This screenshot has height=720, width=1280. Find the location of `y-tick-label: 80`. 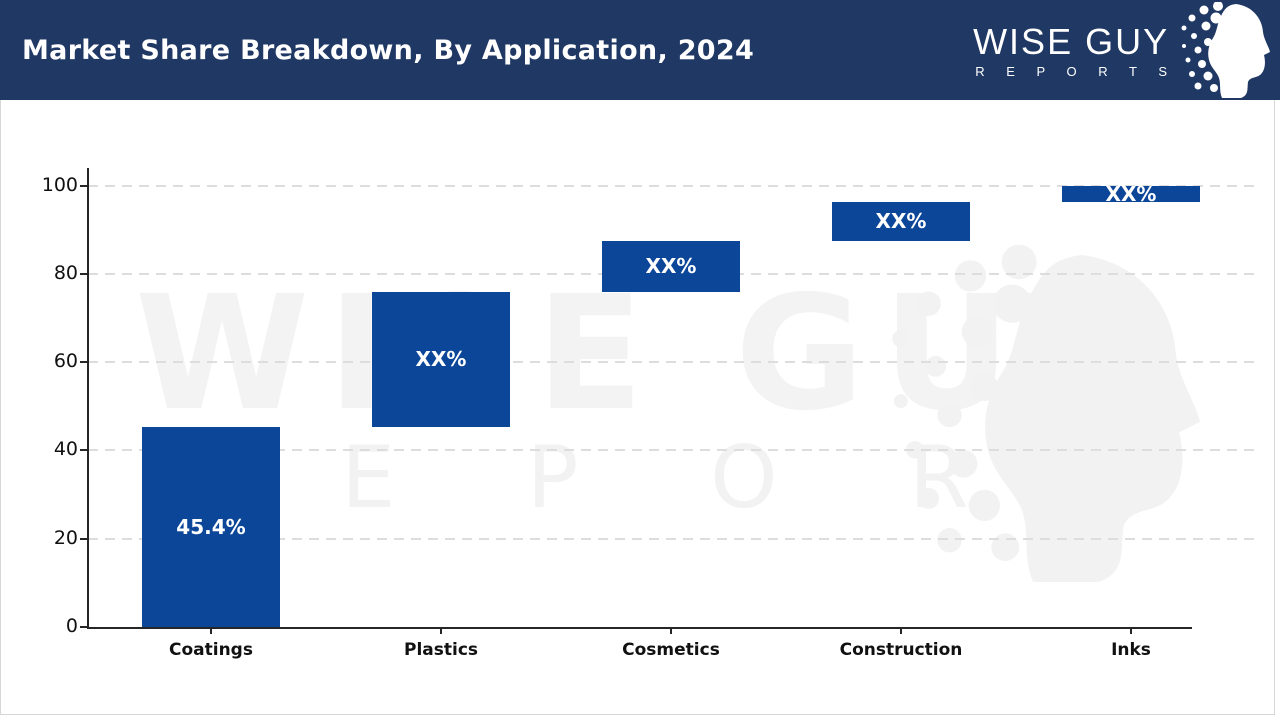

y-tick-label: 80 is located at coordinates (65, 272).